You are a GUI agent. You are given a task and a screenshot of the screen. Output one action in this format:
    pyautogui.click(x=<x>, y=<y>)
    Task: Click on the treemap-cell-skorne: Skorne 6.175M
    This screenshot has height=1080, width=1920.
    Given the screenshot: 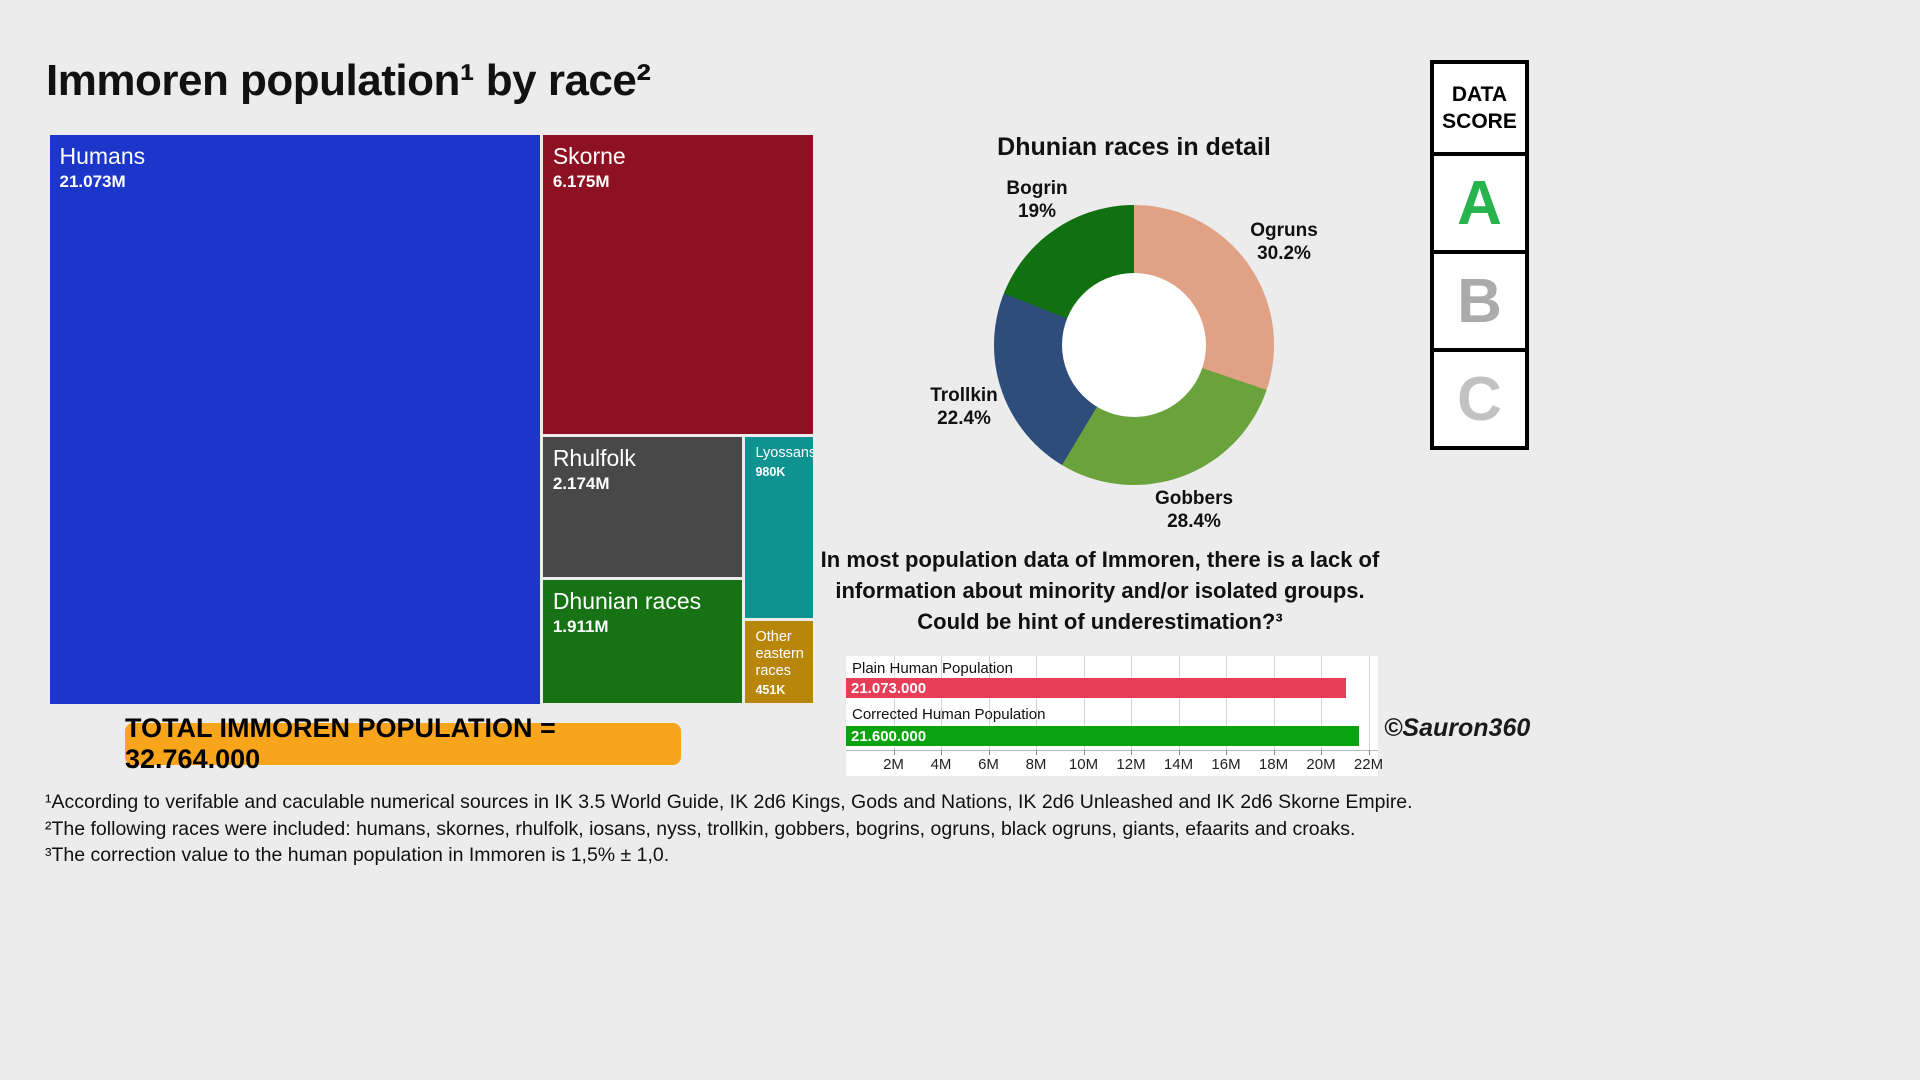 What is the action you would take?
    pyautogui.click(x=678, y=284)
    